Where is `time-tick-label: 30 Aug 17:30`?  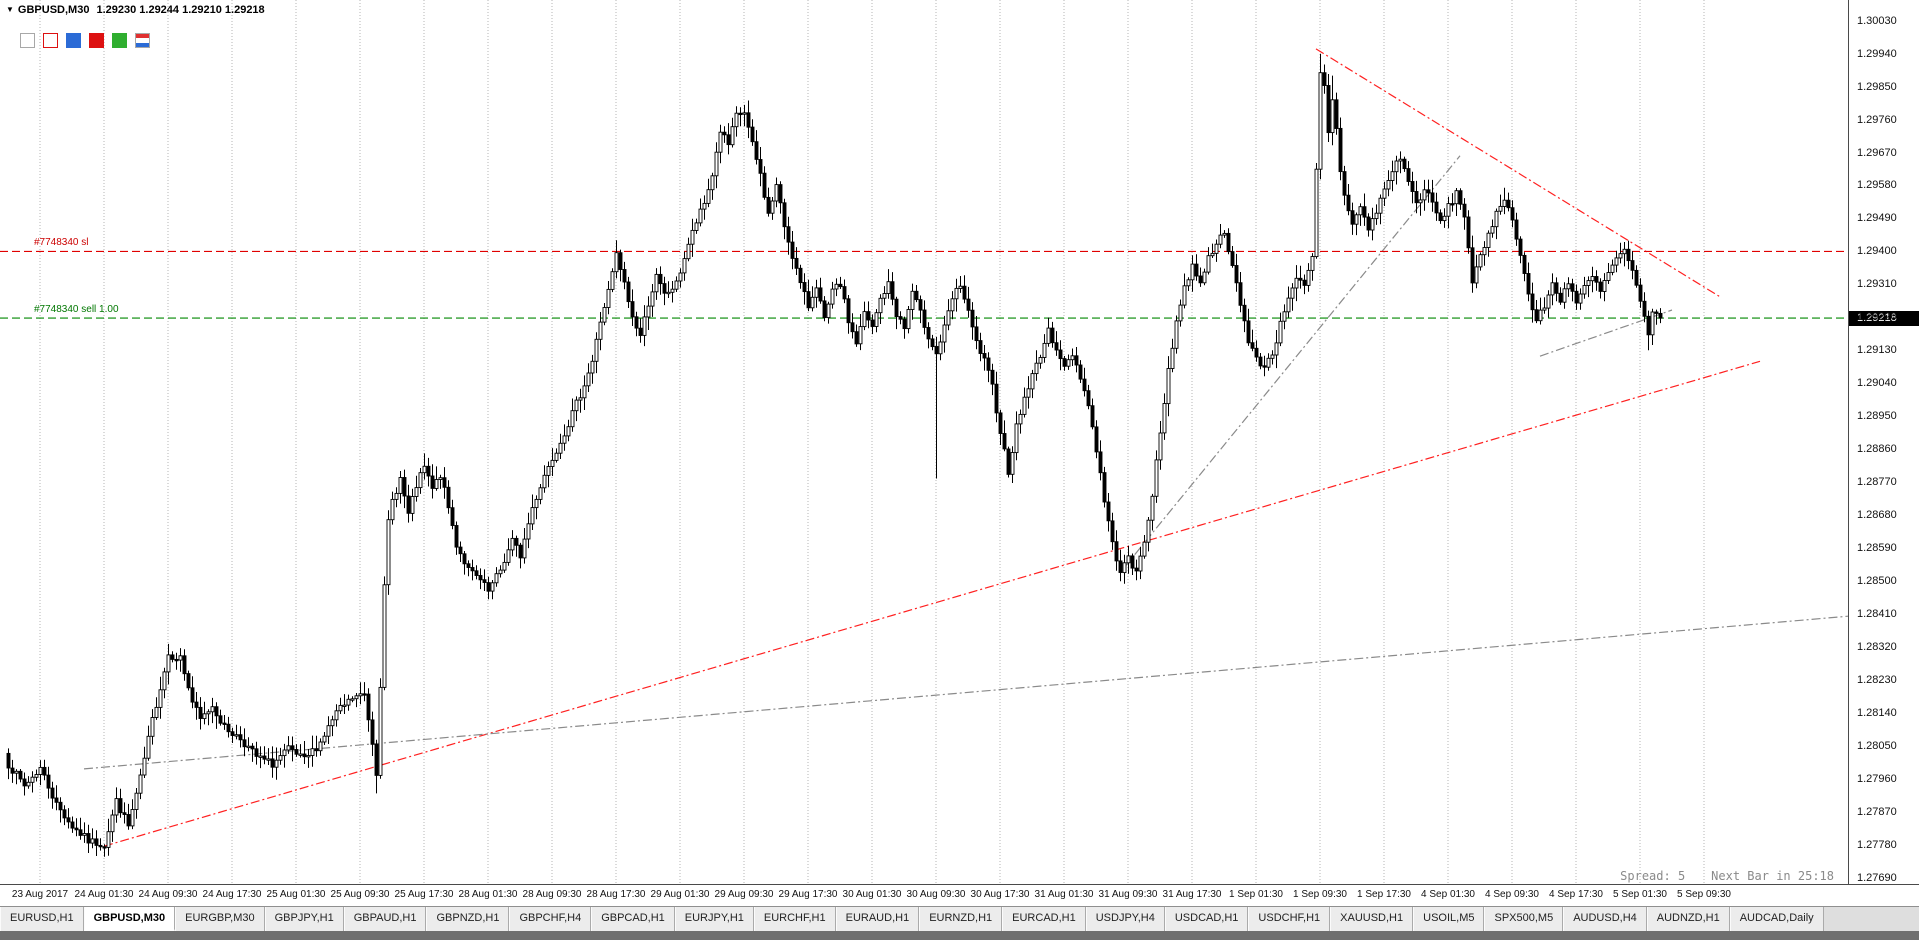 time-tick-label: 30 Aug 17:30 is located at coordinates (1000, 894).